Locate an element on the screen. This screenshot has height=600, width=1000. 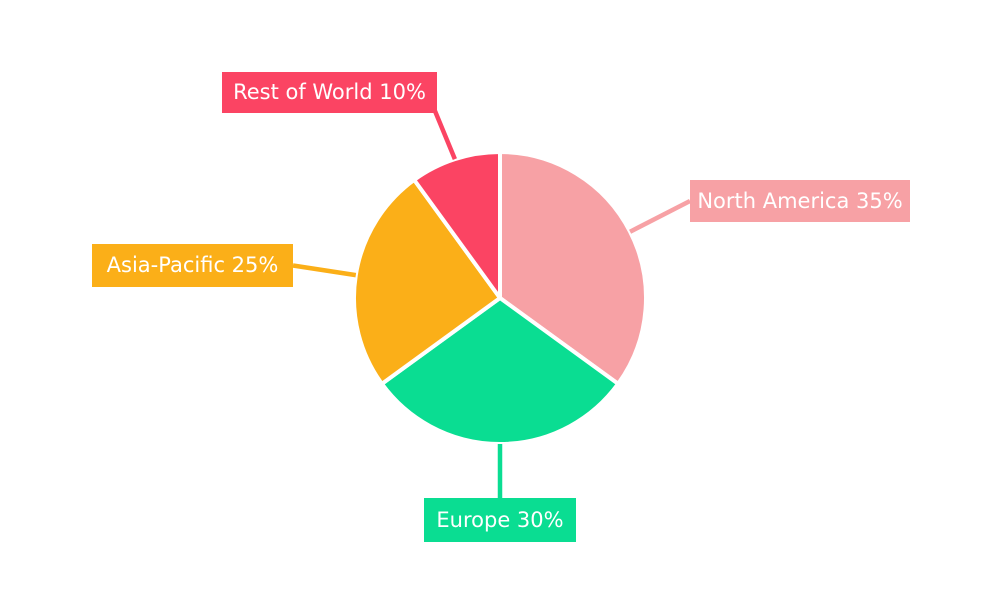
leader-line-north-america is located at coordinates (660, 216).